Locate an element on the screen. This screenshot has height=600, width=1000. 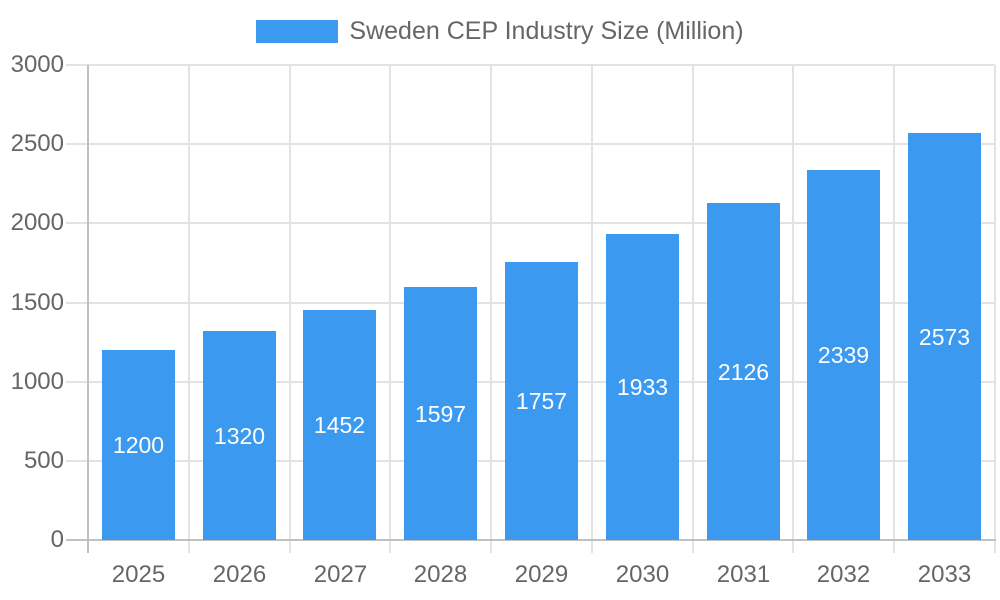
bar-value-label: 1452 is located at coordinates (339, 425).